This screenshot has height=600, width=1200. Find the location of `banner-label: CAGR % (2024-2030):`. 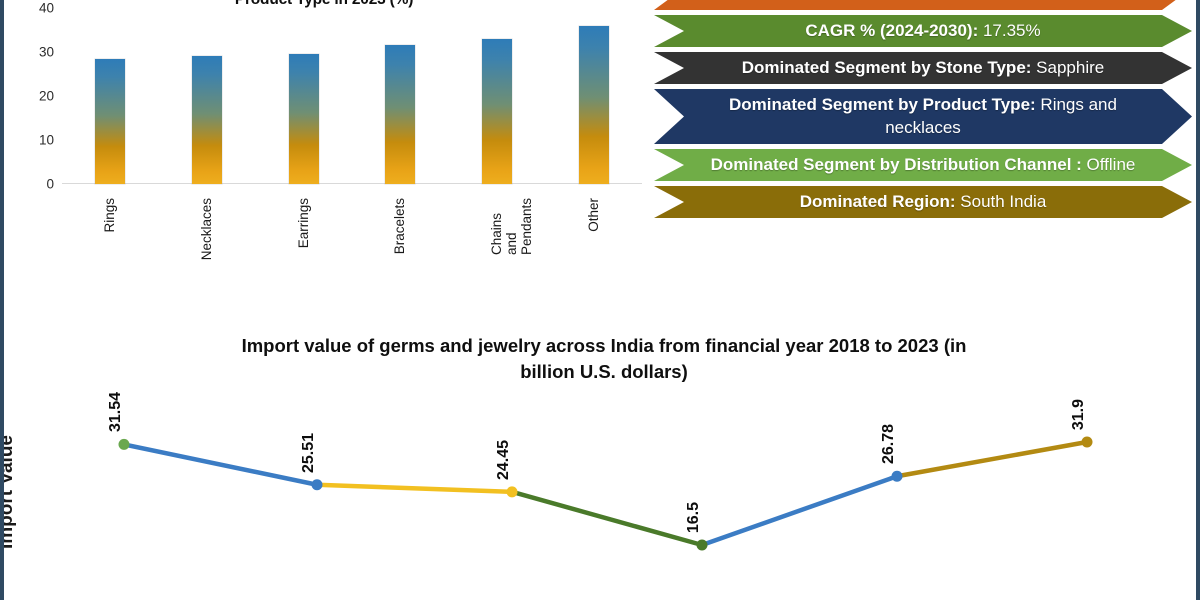

banner-label: CAGR % (2024-2030): is located at coordinates (892, 30).